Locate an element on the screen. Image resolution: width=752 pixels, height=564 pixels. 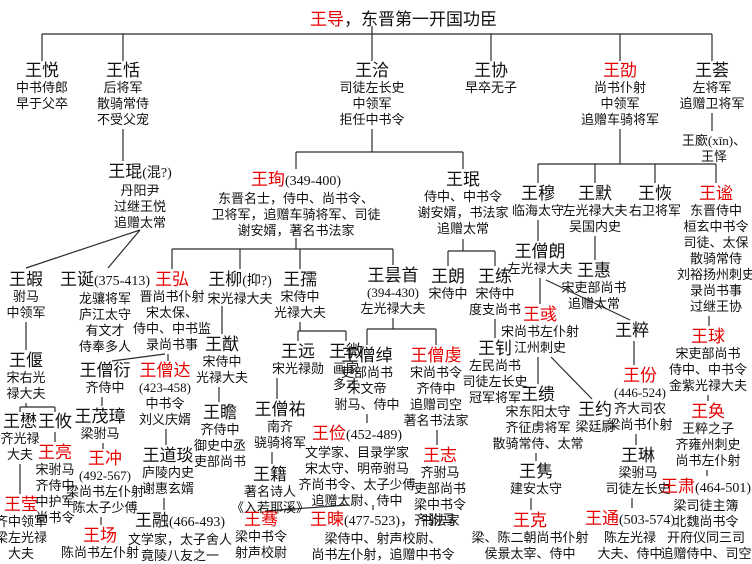
person-name-row: 王籍 is located at coordinates (270, 475).